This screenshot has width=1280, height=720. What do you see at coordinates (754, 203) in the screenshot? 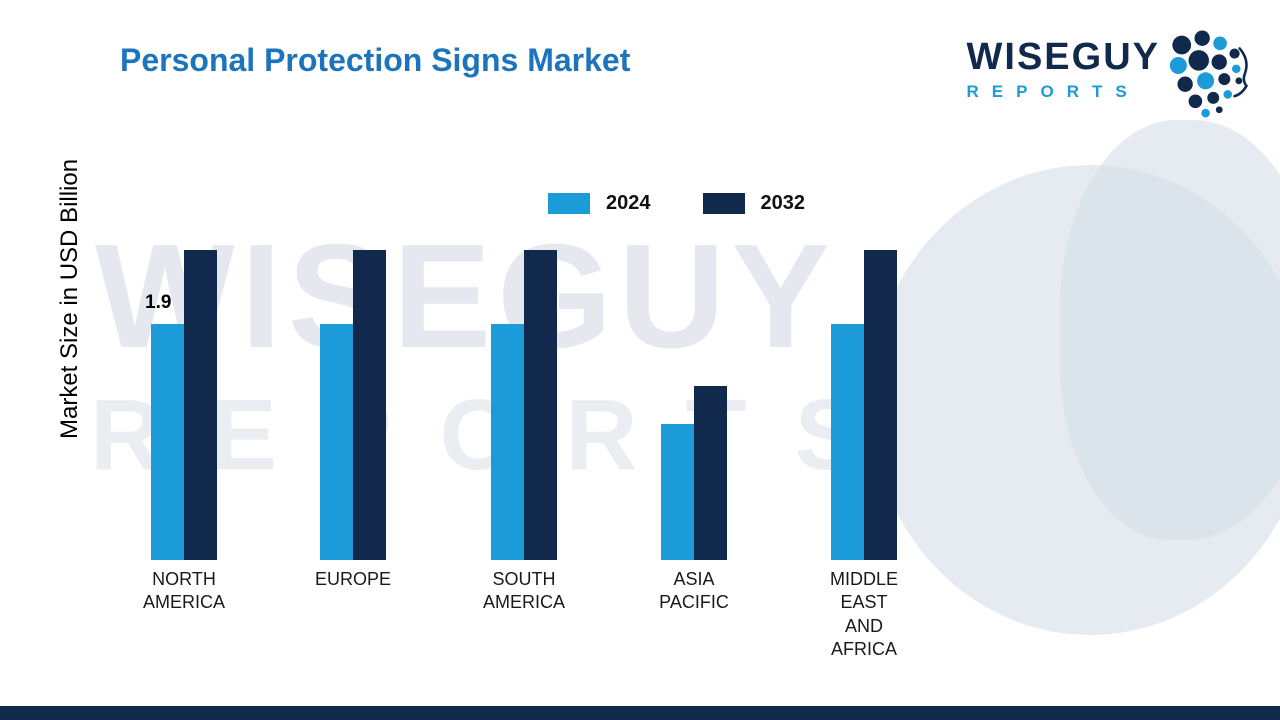
I see `legend-item-2032: 2032` at bounding box center [754, 203].